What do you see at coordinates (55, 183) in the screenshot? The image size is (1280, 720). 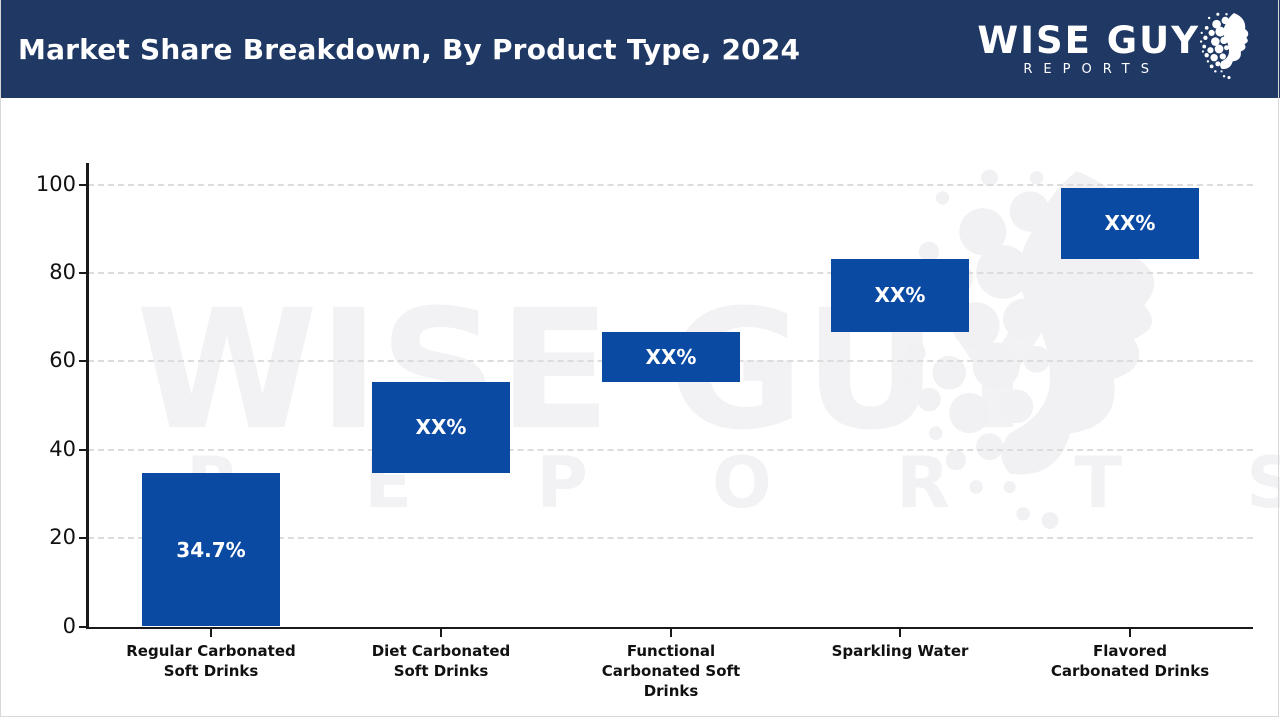 I see `y-tick-label: 100` at bounding box center [55, 183].